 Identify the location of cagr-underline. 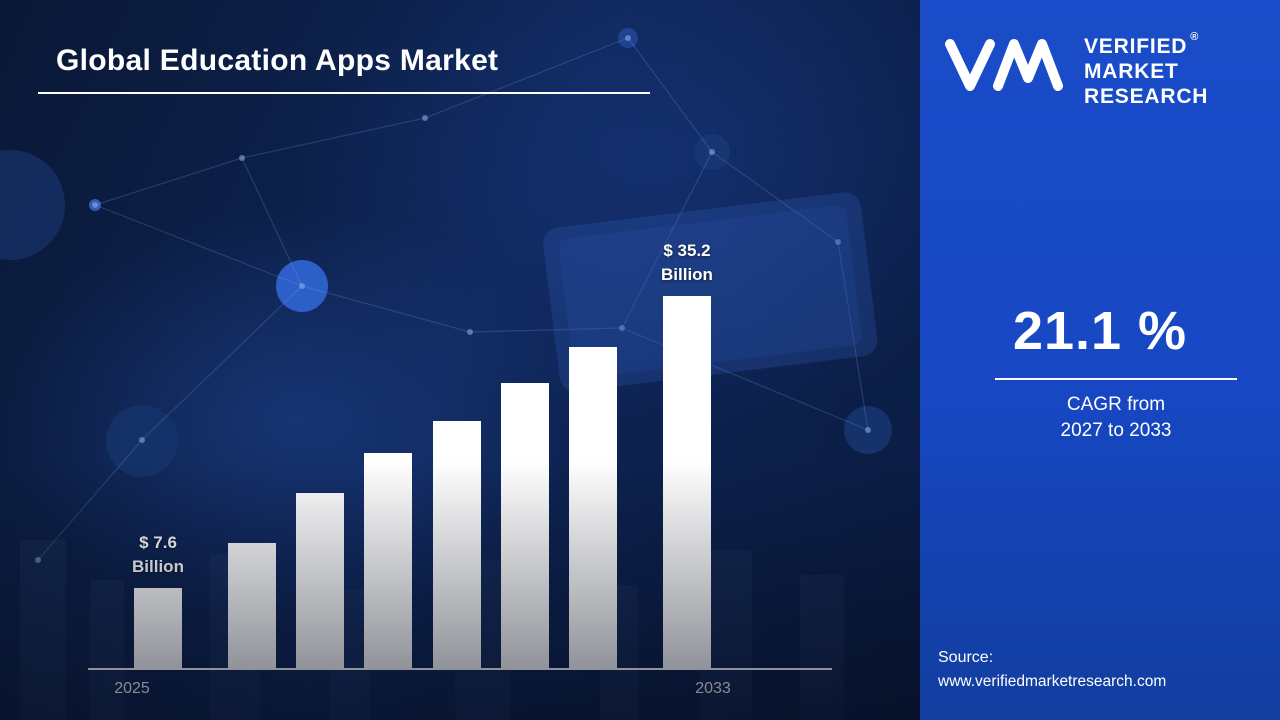
(1116, 379).